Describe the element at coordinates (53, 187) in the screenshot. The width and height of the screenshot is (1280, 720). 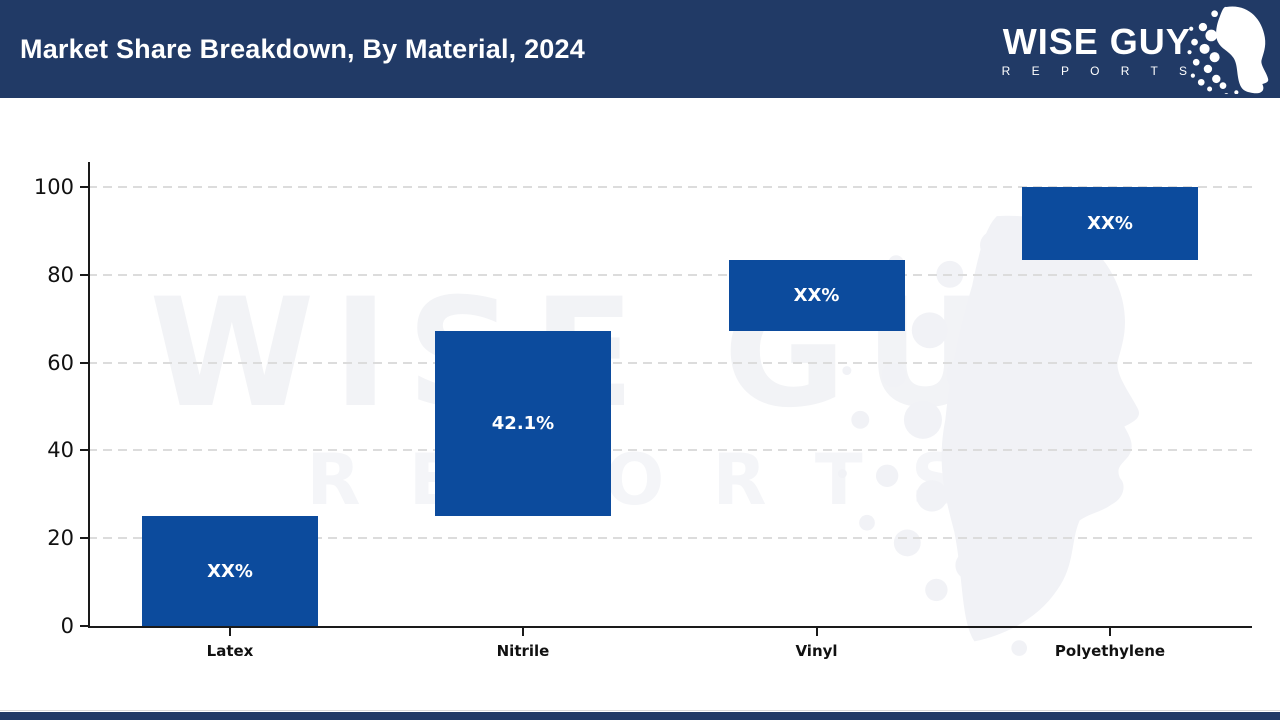
I see `y-tick-label-100: 100` at that location.